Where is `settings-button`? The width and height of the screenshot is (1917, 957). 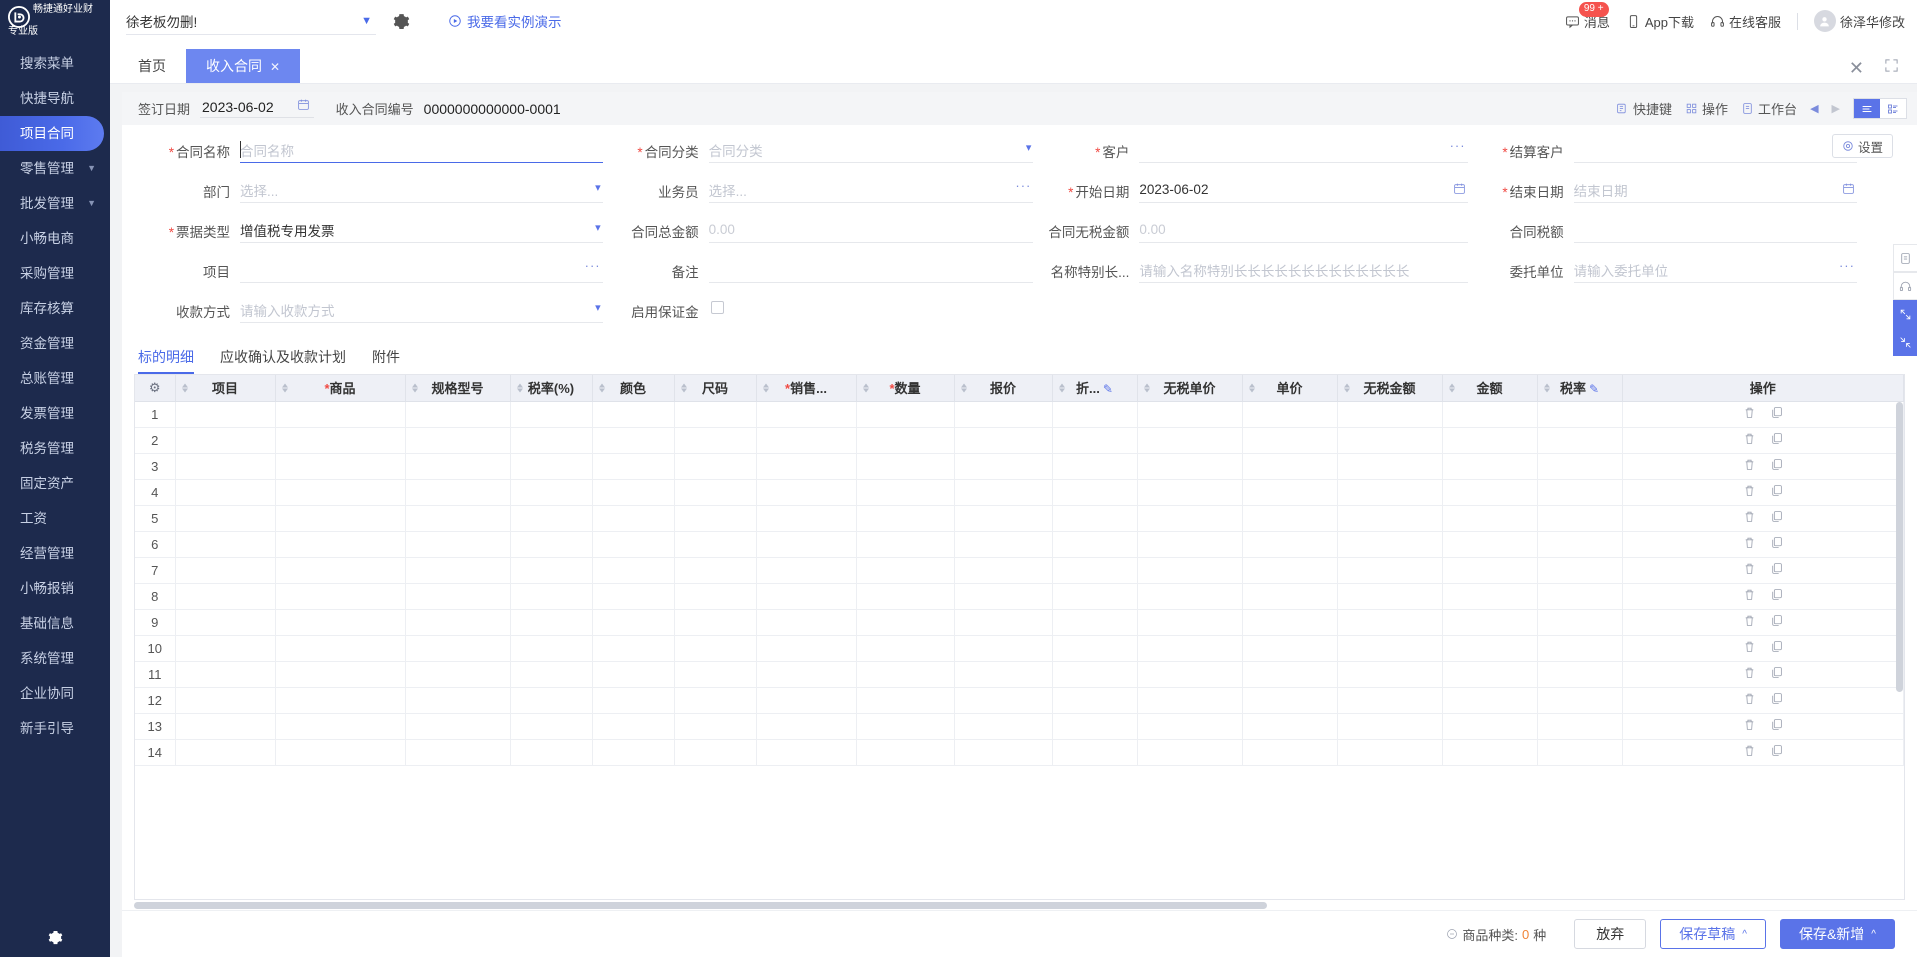 settings-button is located at coordinates (401, 21).